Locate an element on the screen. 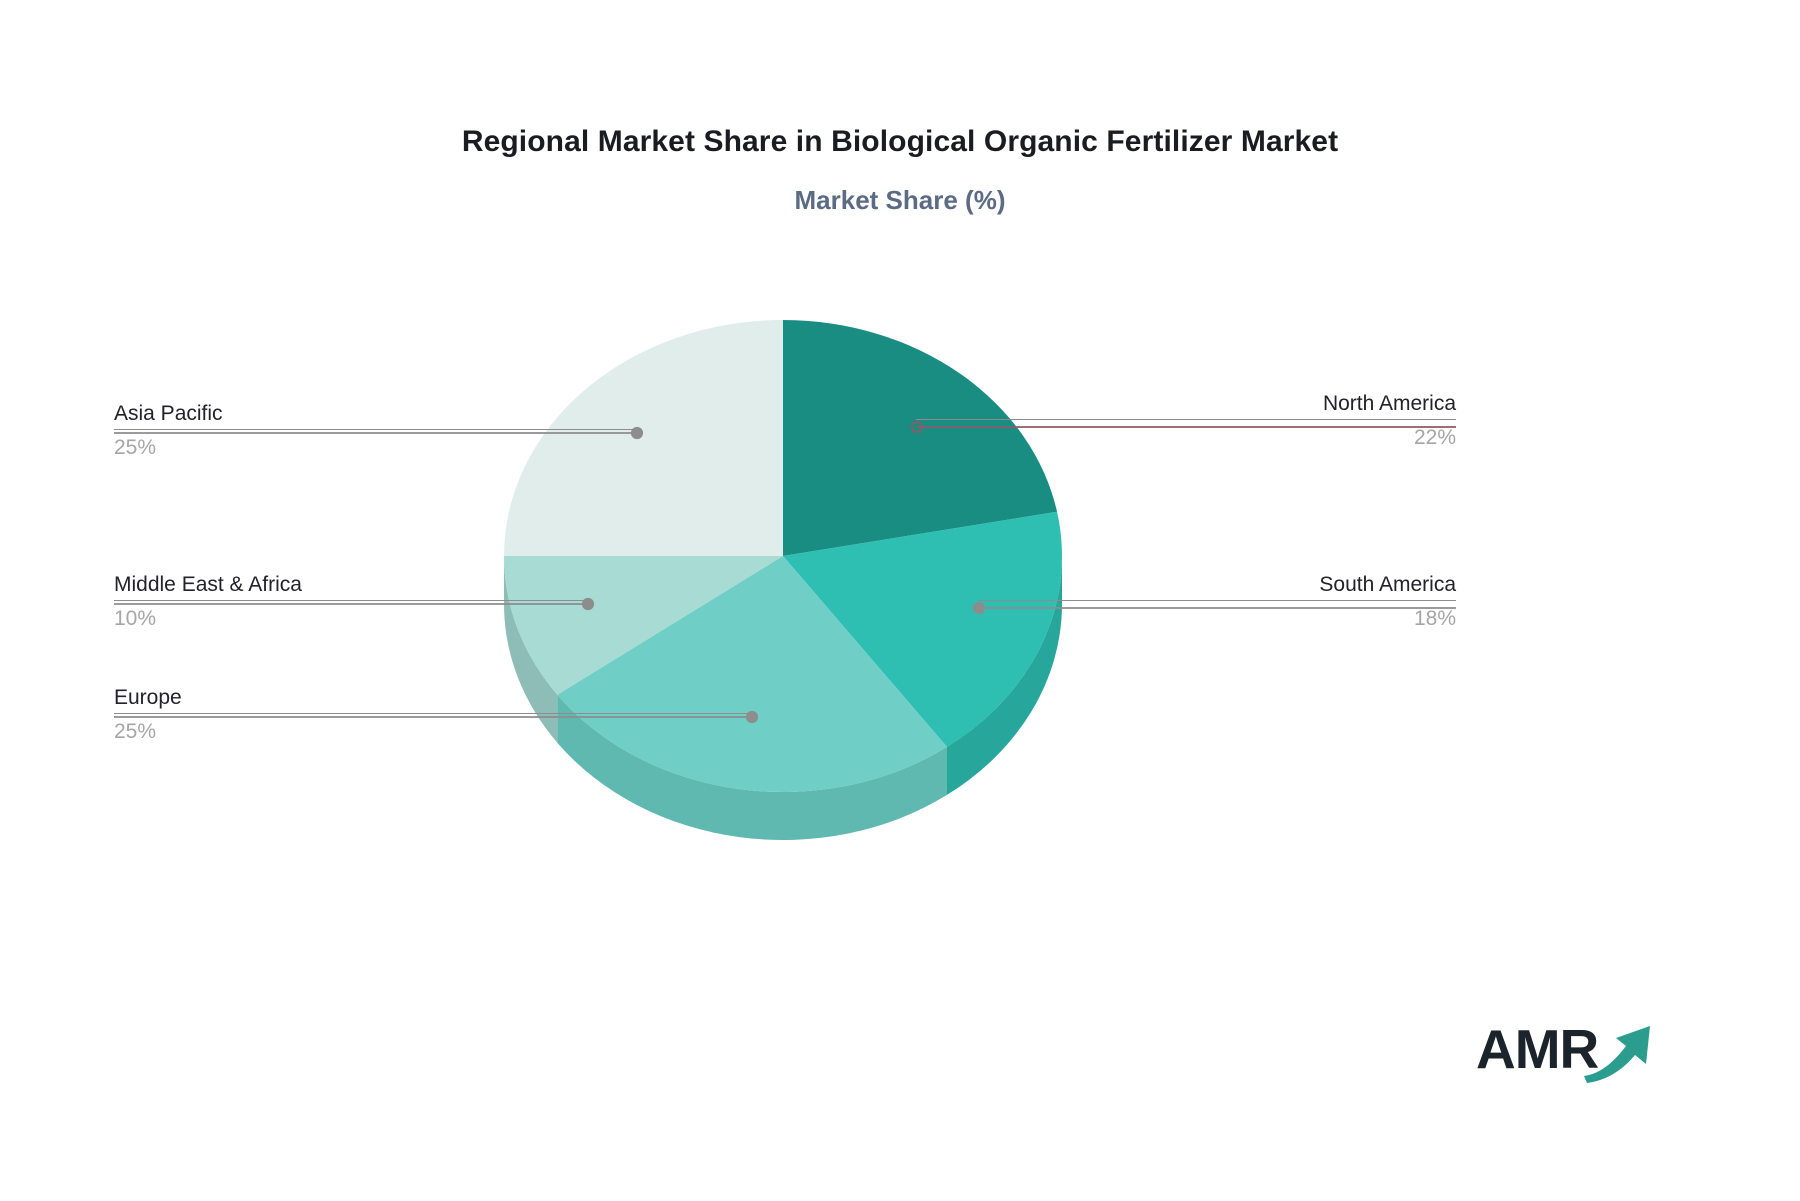 Image resolution: width=1800 pixels, height=1201 pixels. callout-label-south-america: South America is located at coordinates (1387, 584).